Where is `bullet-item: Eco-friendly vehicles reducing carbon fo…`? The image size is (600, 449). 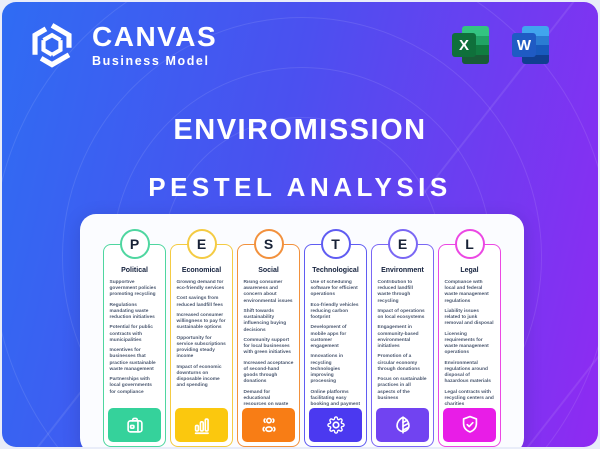
bullet-item: Eco-friendly vehicles reducing carbon fo… is located at coordinates (334, 311).